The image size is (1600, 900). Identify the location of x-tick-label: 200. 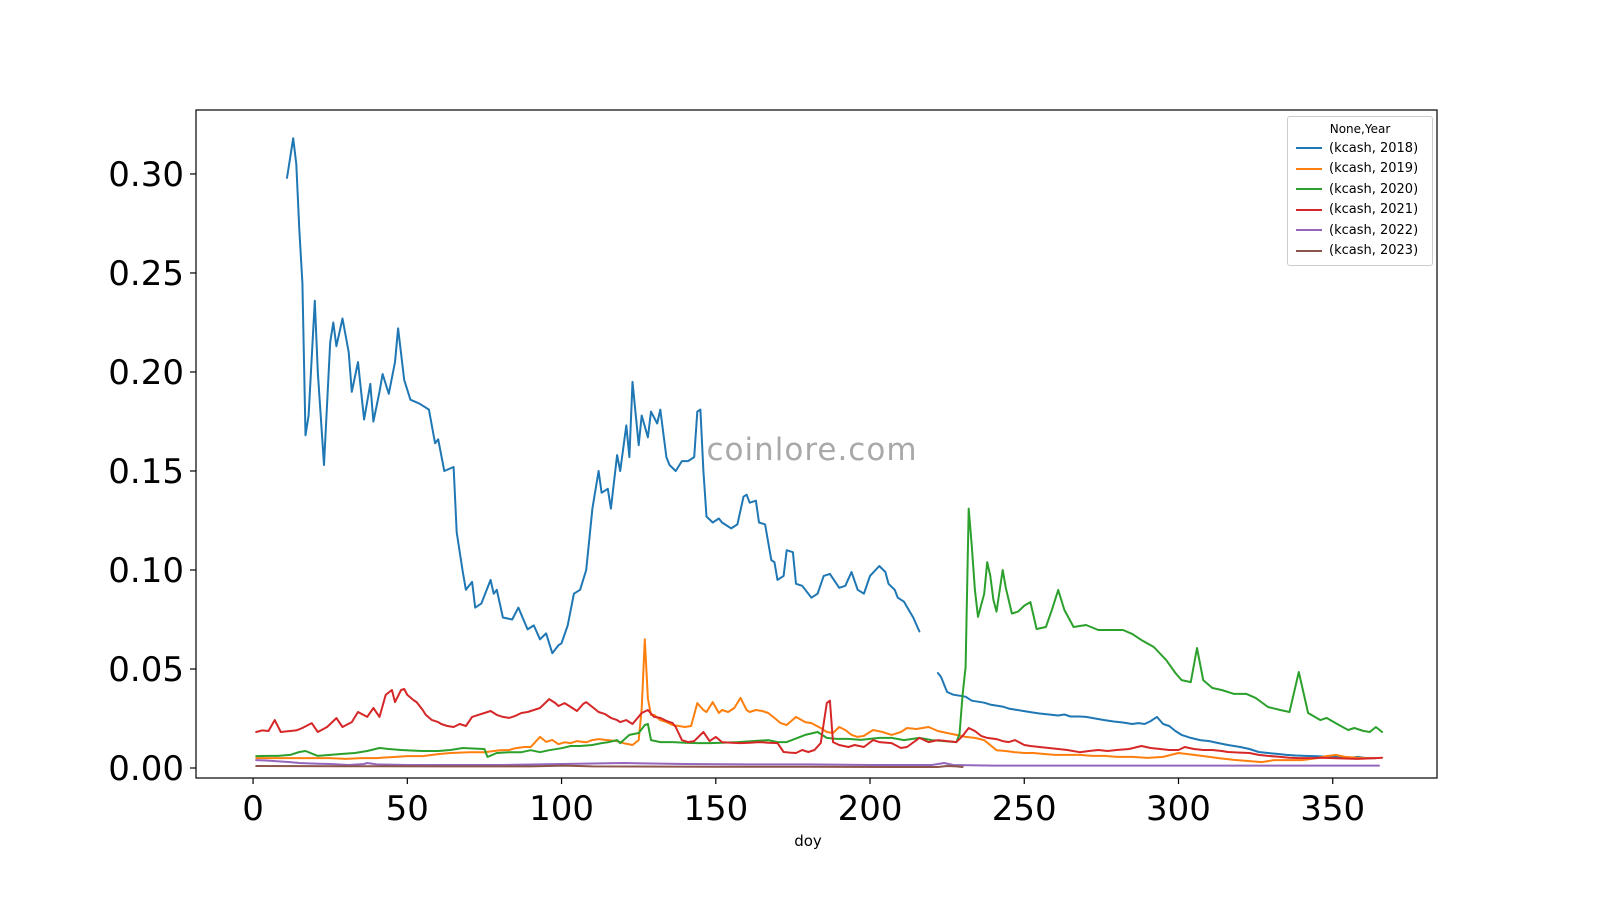
(870, 809).